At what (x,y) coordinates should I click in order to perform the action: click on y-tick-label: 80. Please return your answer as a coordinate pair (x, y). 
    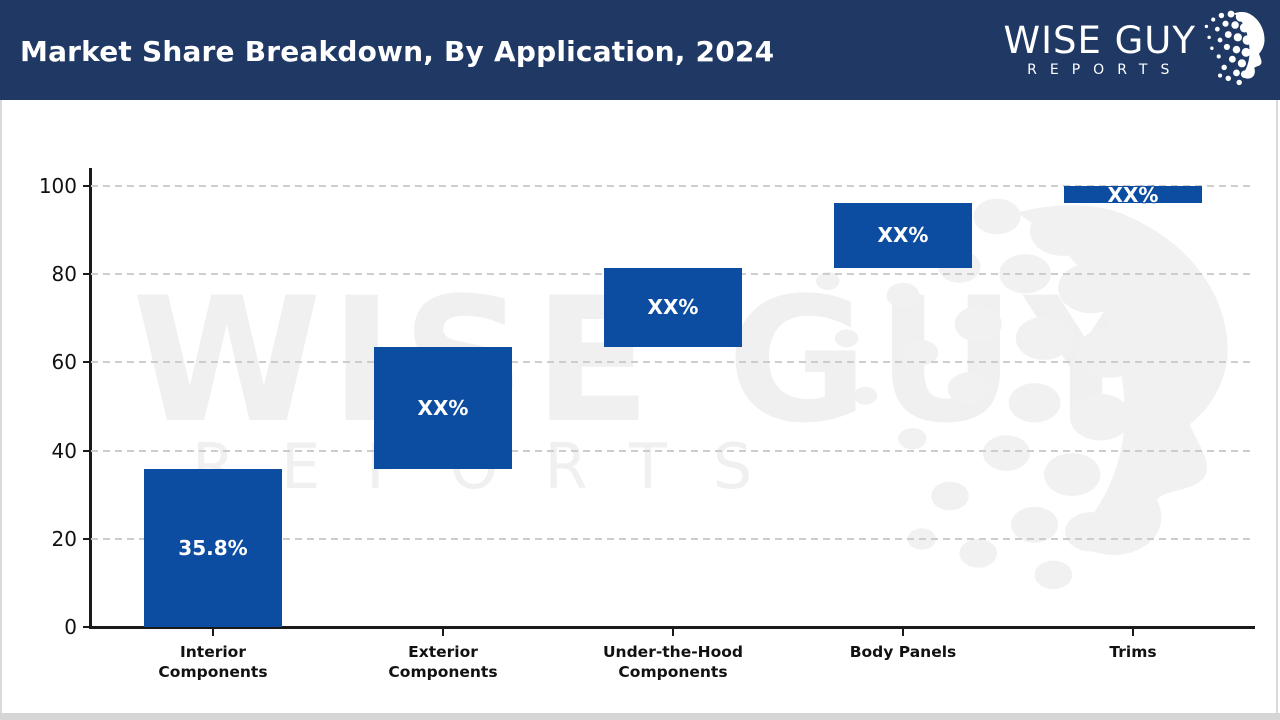
    Looking at the image, I should click on (64, 274).